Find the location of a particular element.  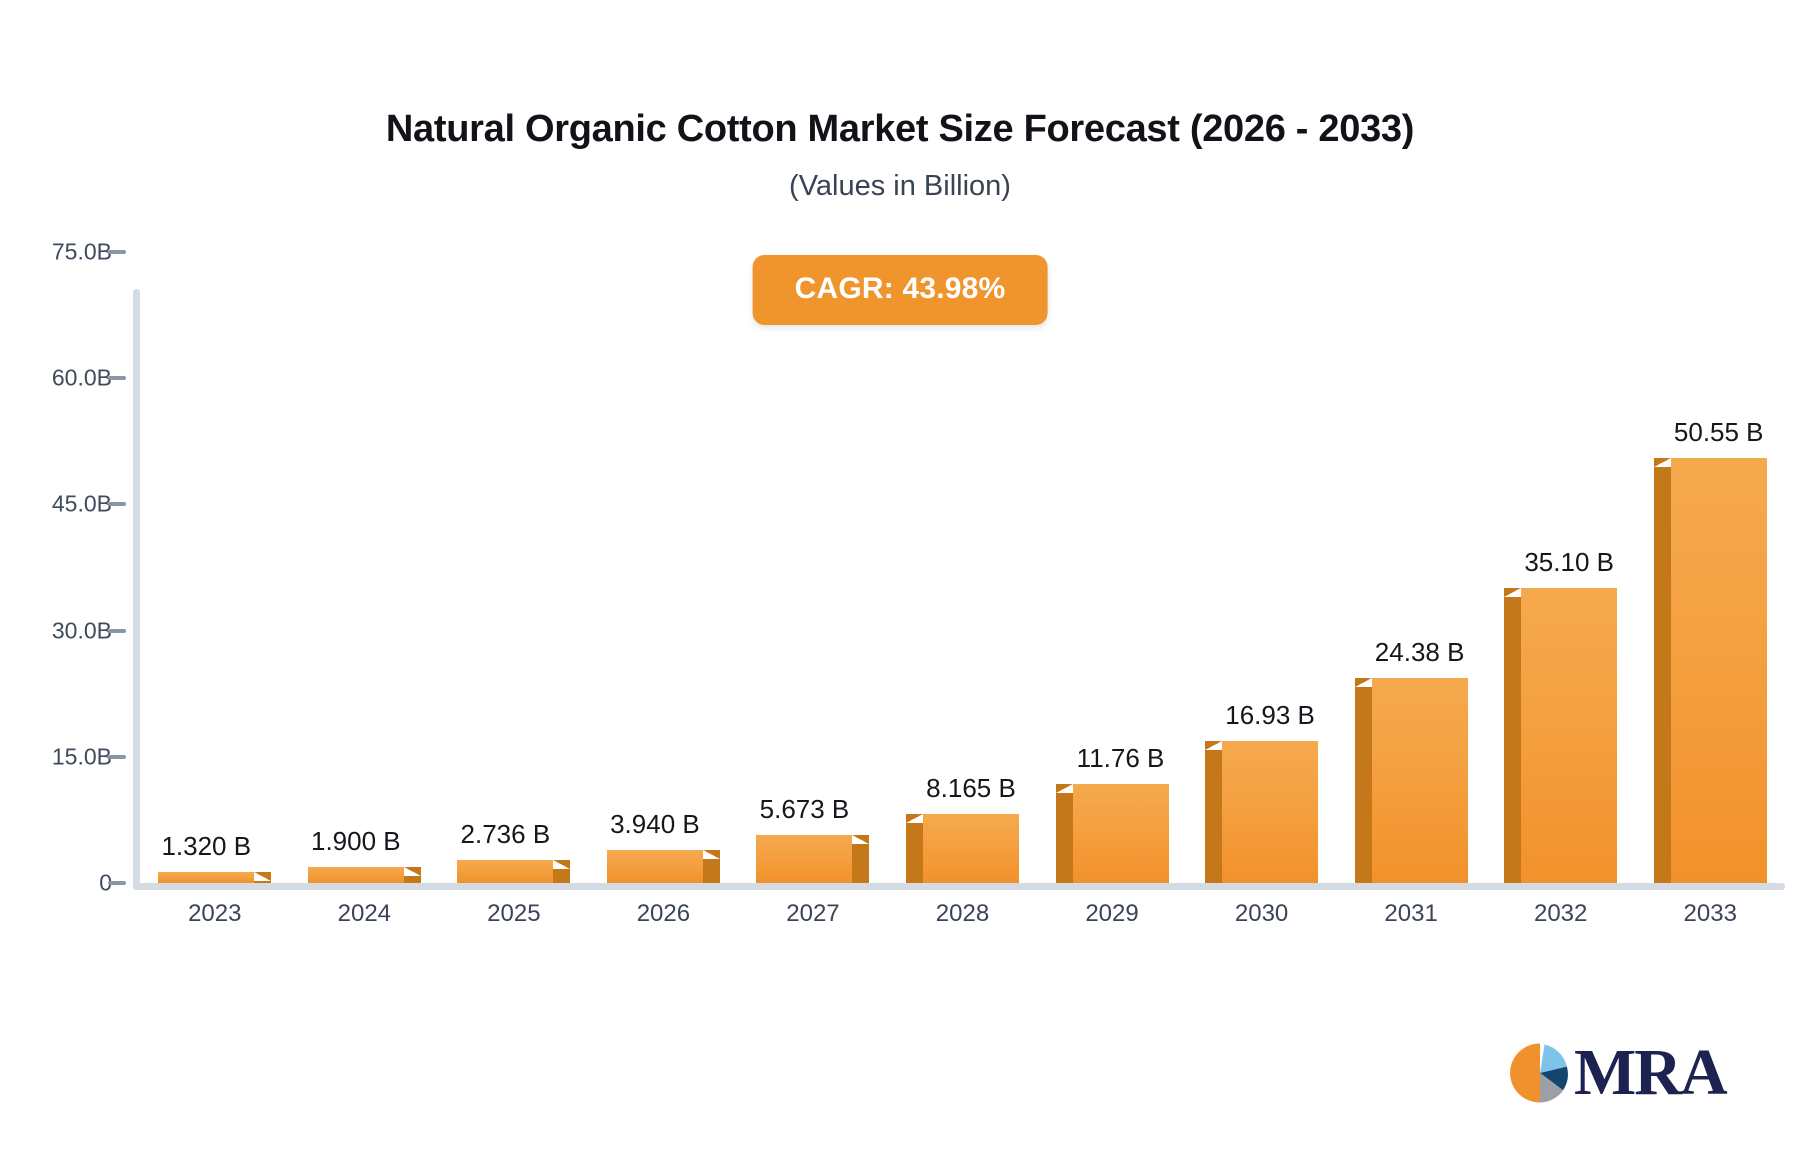

y-tick-label: 75.0B is located at coordinates (81, 251).